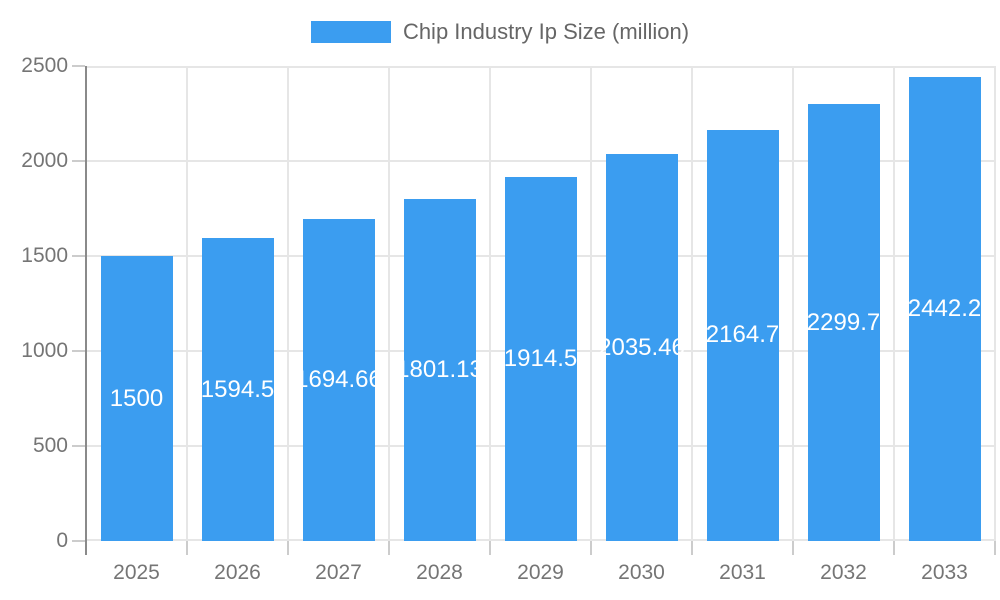  I want to click on bar-value-label: 1694.66, so click(338, 379).